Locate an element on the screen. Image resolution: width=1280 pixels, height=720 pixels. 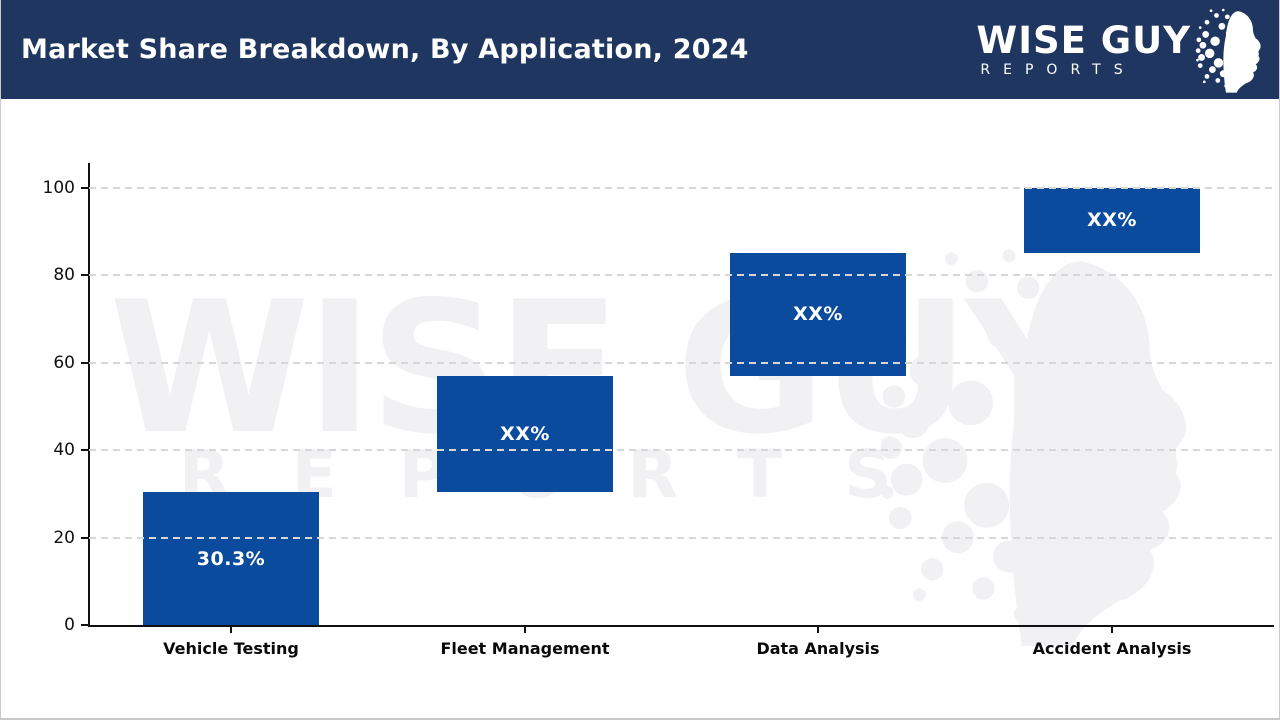
x-axis-line is located at coordinates (681, 626).